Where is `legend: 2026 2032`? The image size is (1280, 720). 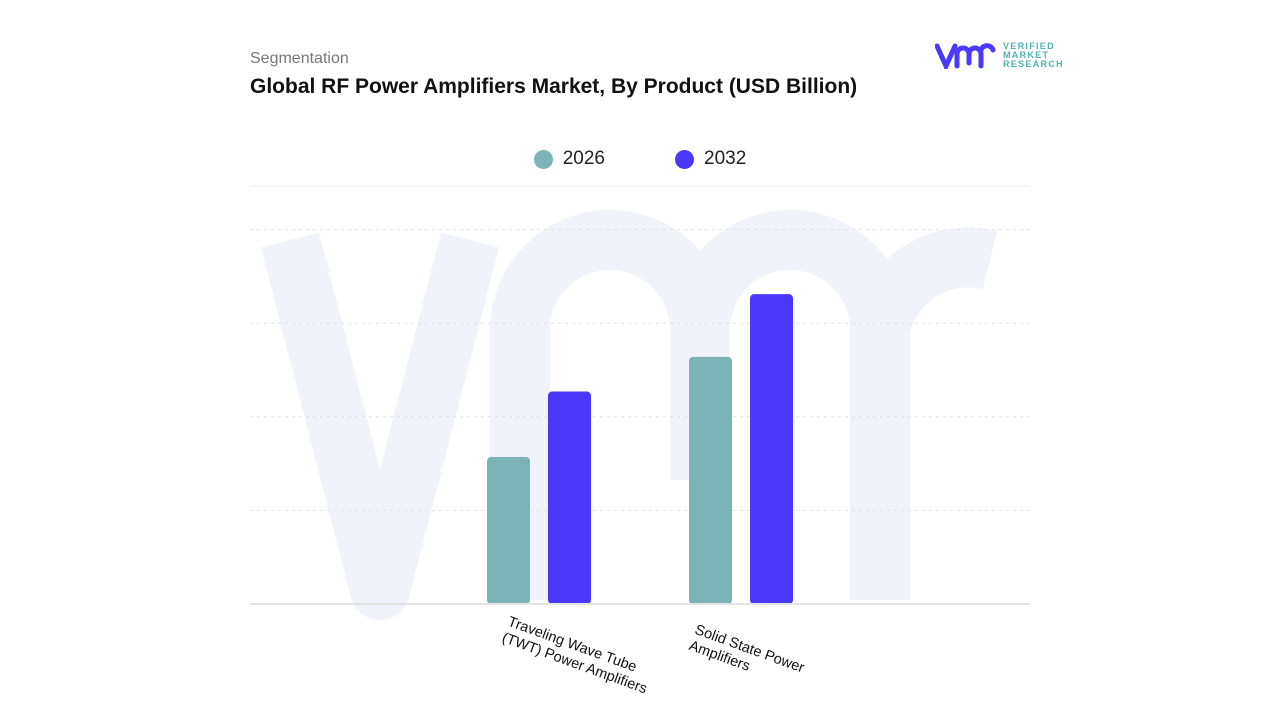
legend: 2026 2032 is located at coordinates (640, 159).